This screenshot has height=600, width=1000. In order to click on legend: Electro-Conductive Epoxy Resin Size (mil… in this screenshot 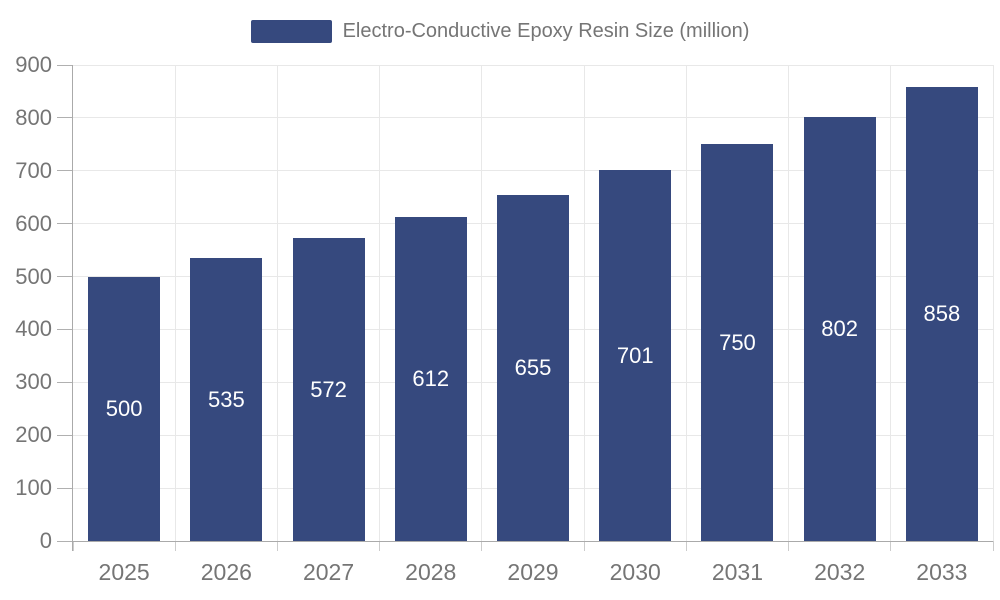, I will do `click(500, 31)`.